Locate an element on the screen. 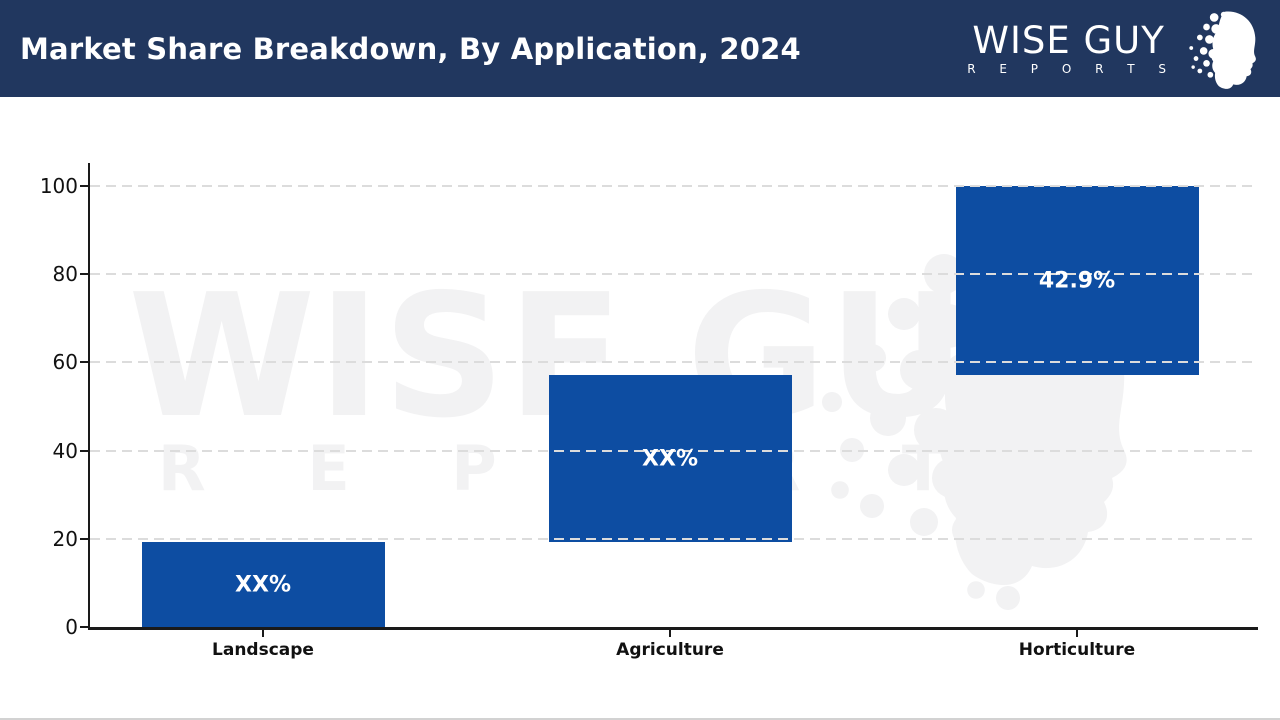 This screenshot has width=1280, height=720. y-axis-line is located at coordinates (89, 396).